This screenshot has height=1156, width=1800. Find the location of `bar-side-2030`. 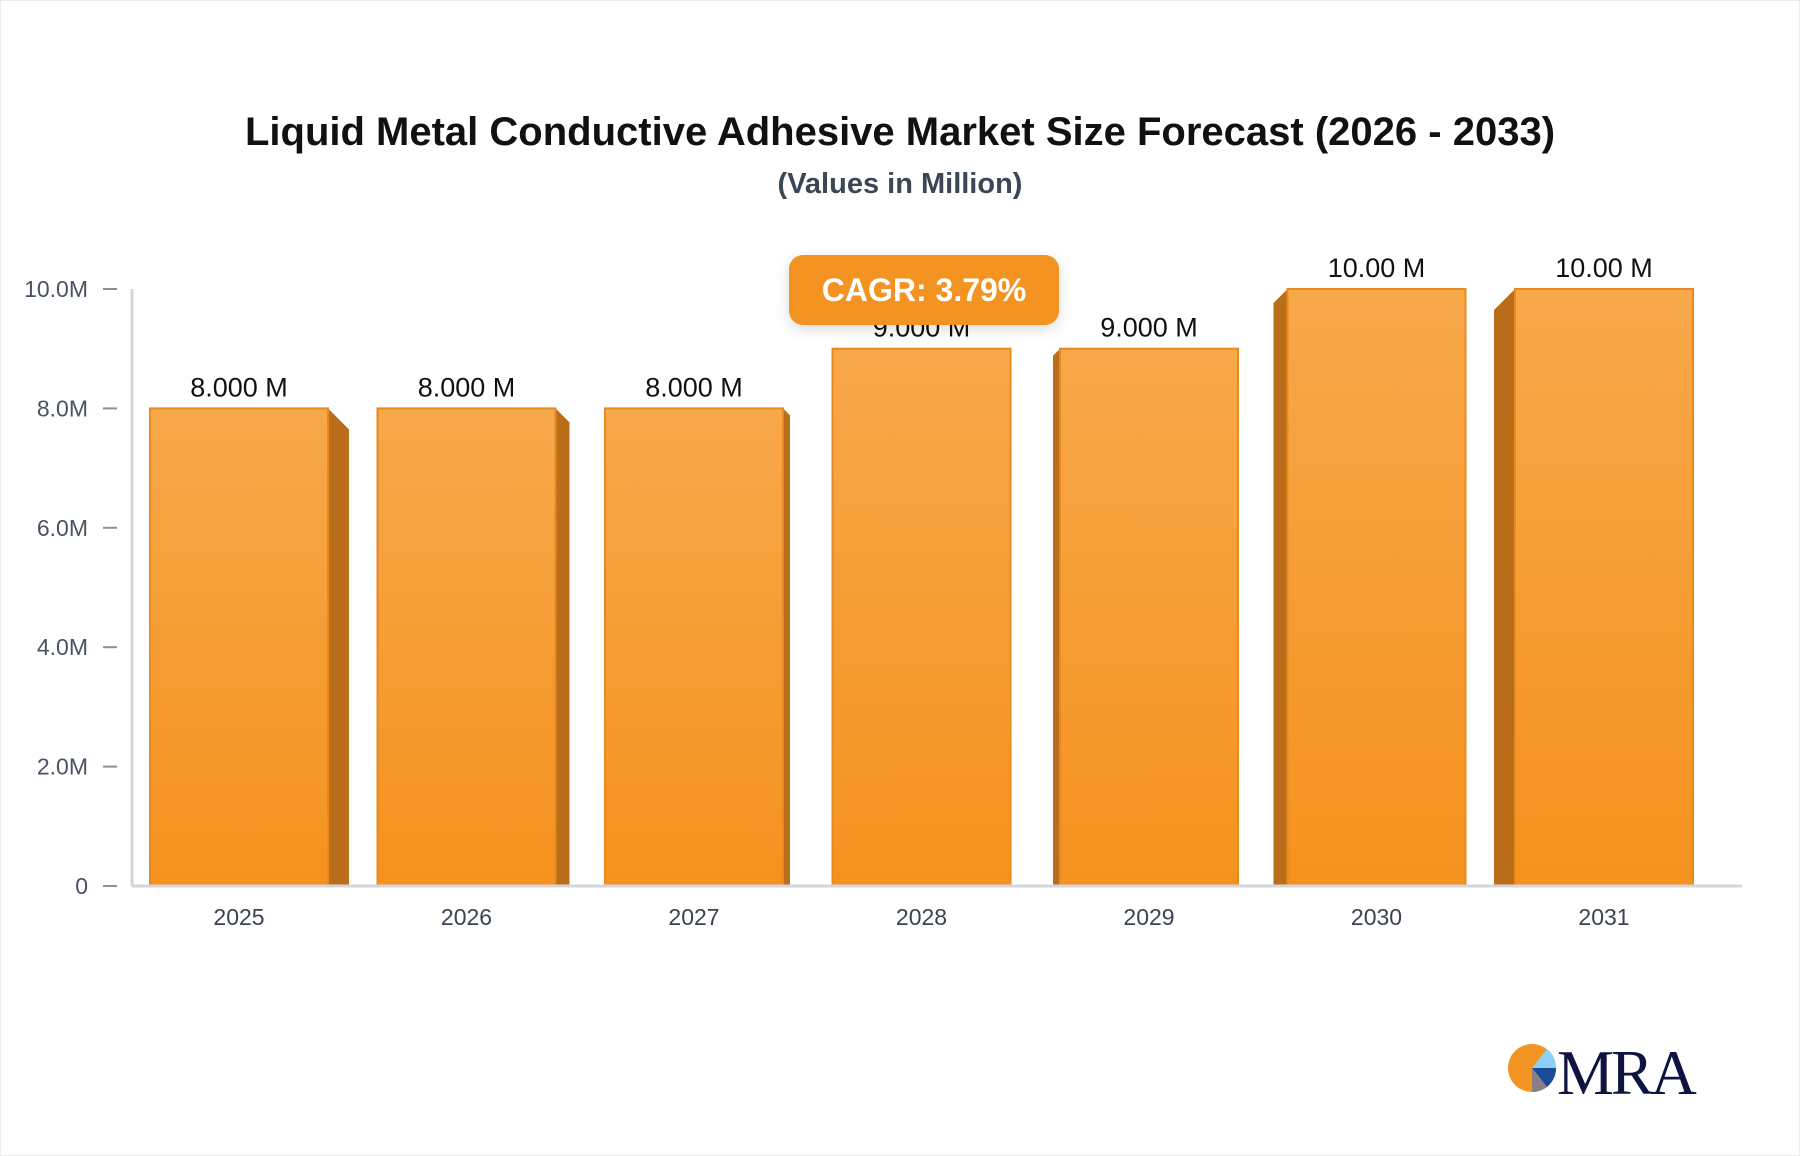

bar-side-2030 is located at coordinates (1280, 587).